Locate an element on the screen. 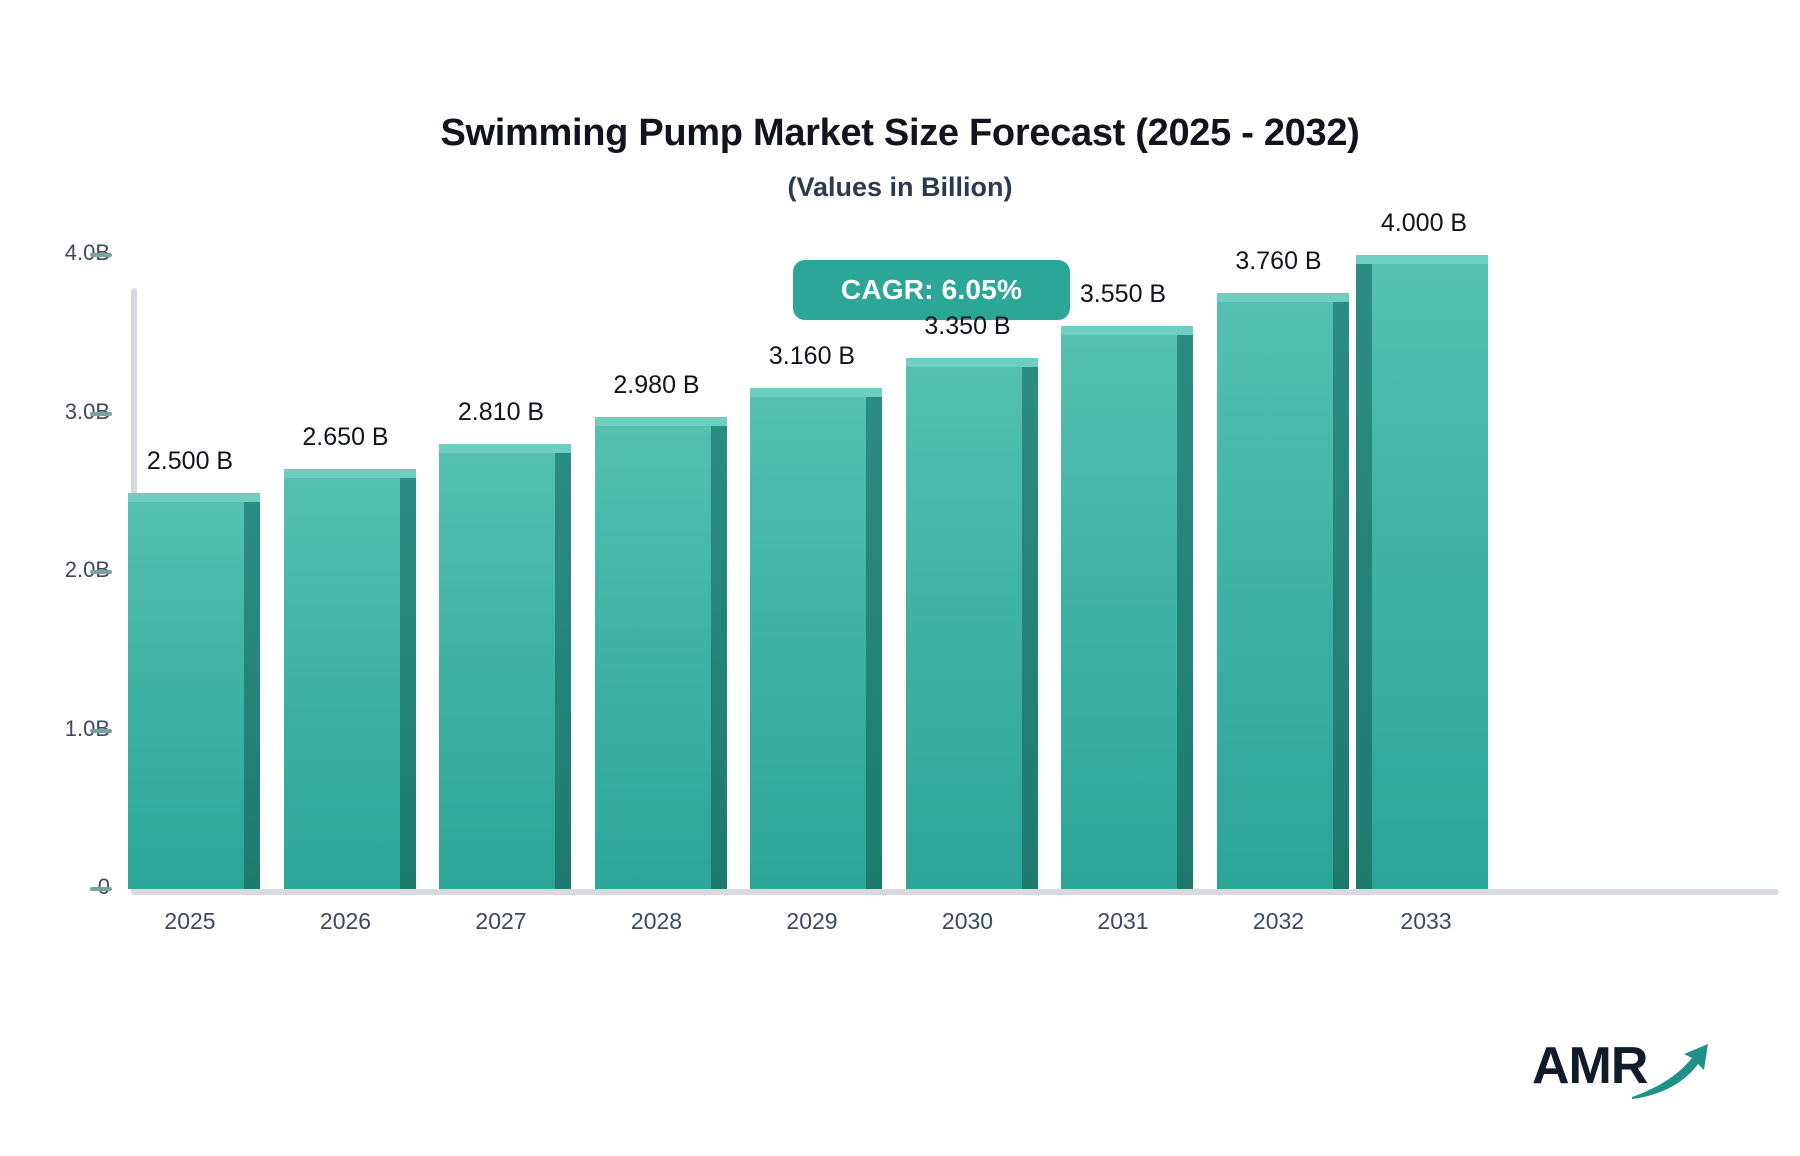 The image size is (1800, 1156). x-tick-label: 2028 is located at coordinates (656, 921).